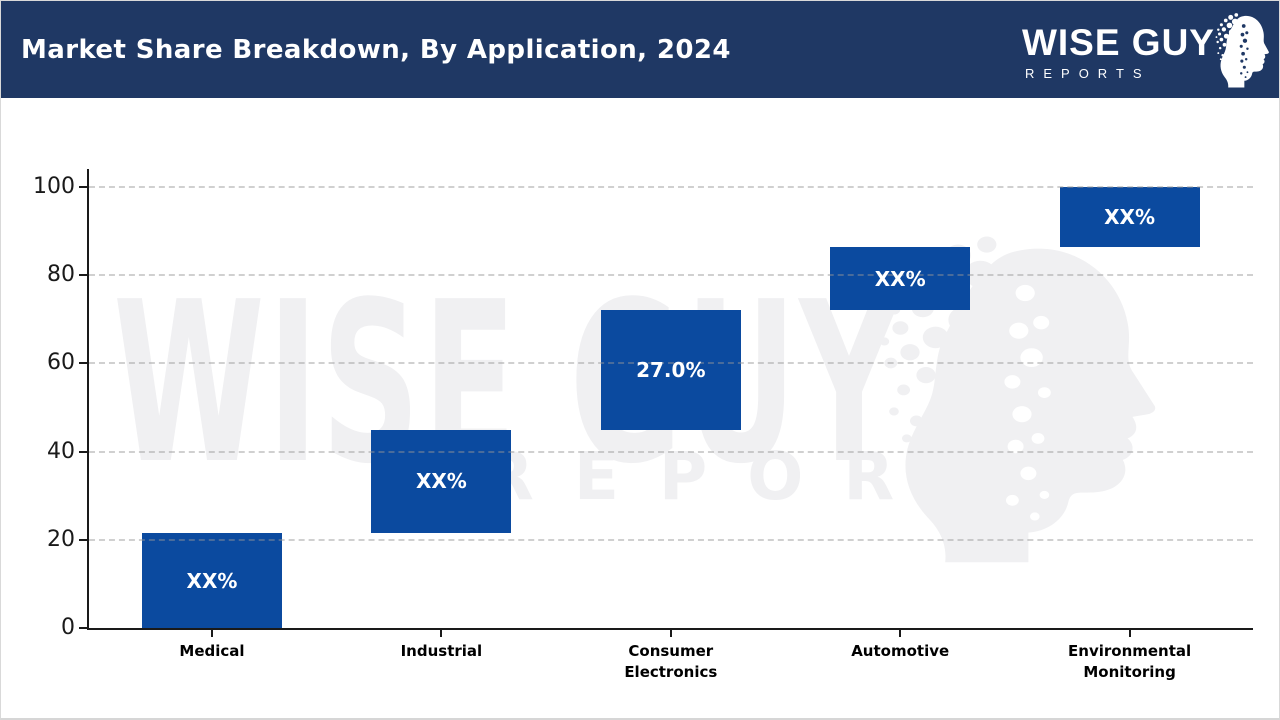  I want to click on x-category-label: Consumer Electronics, so click(671, 661).